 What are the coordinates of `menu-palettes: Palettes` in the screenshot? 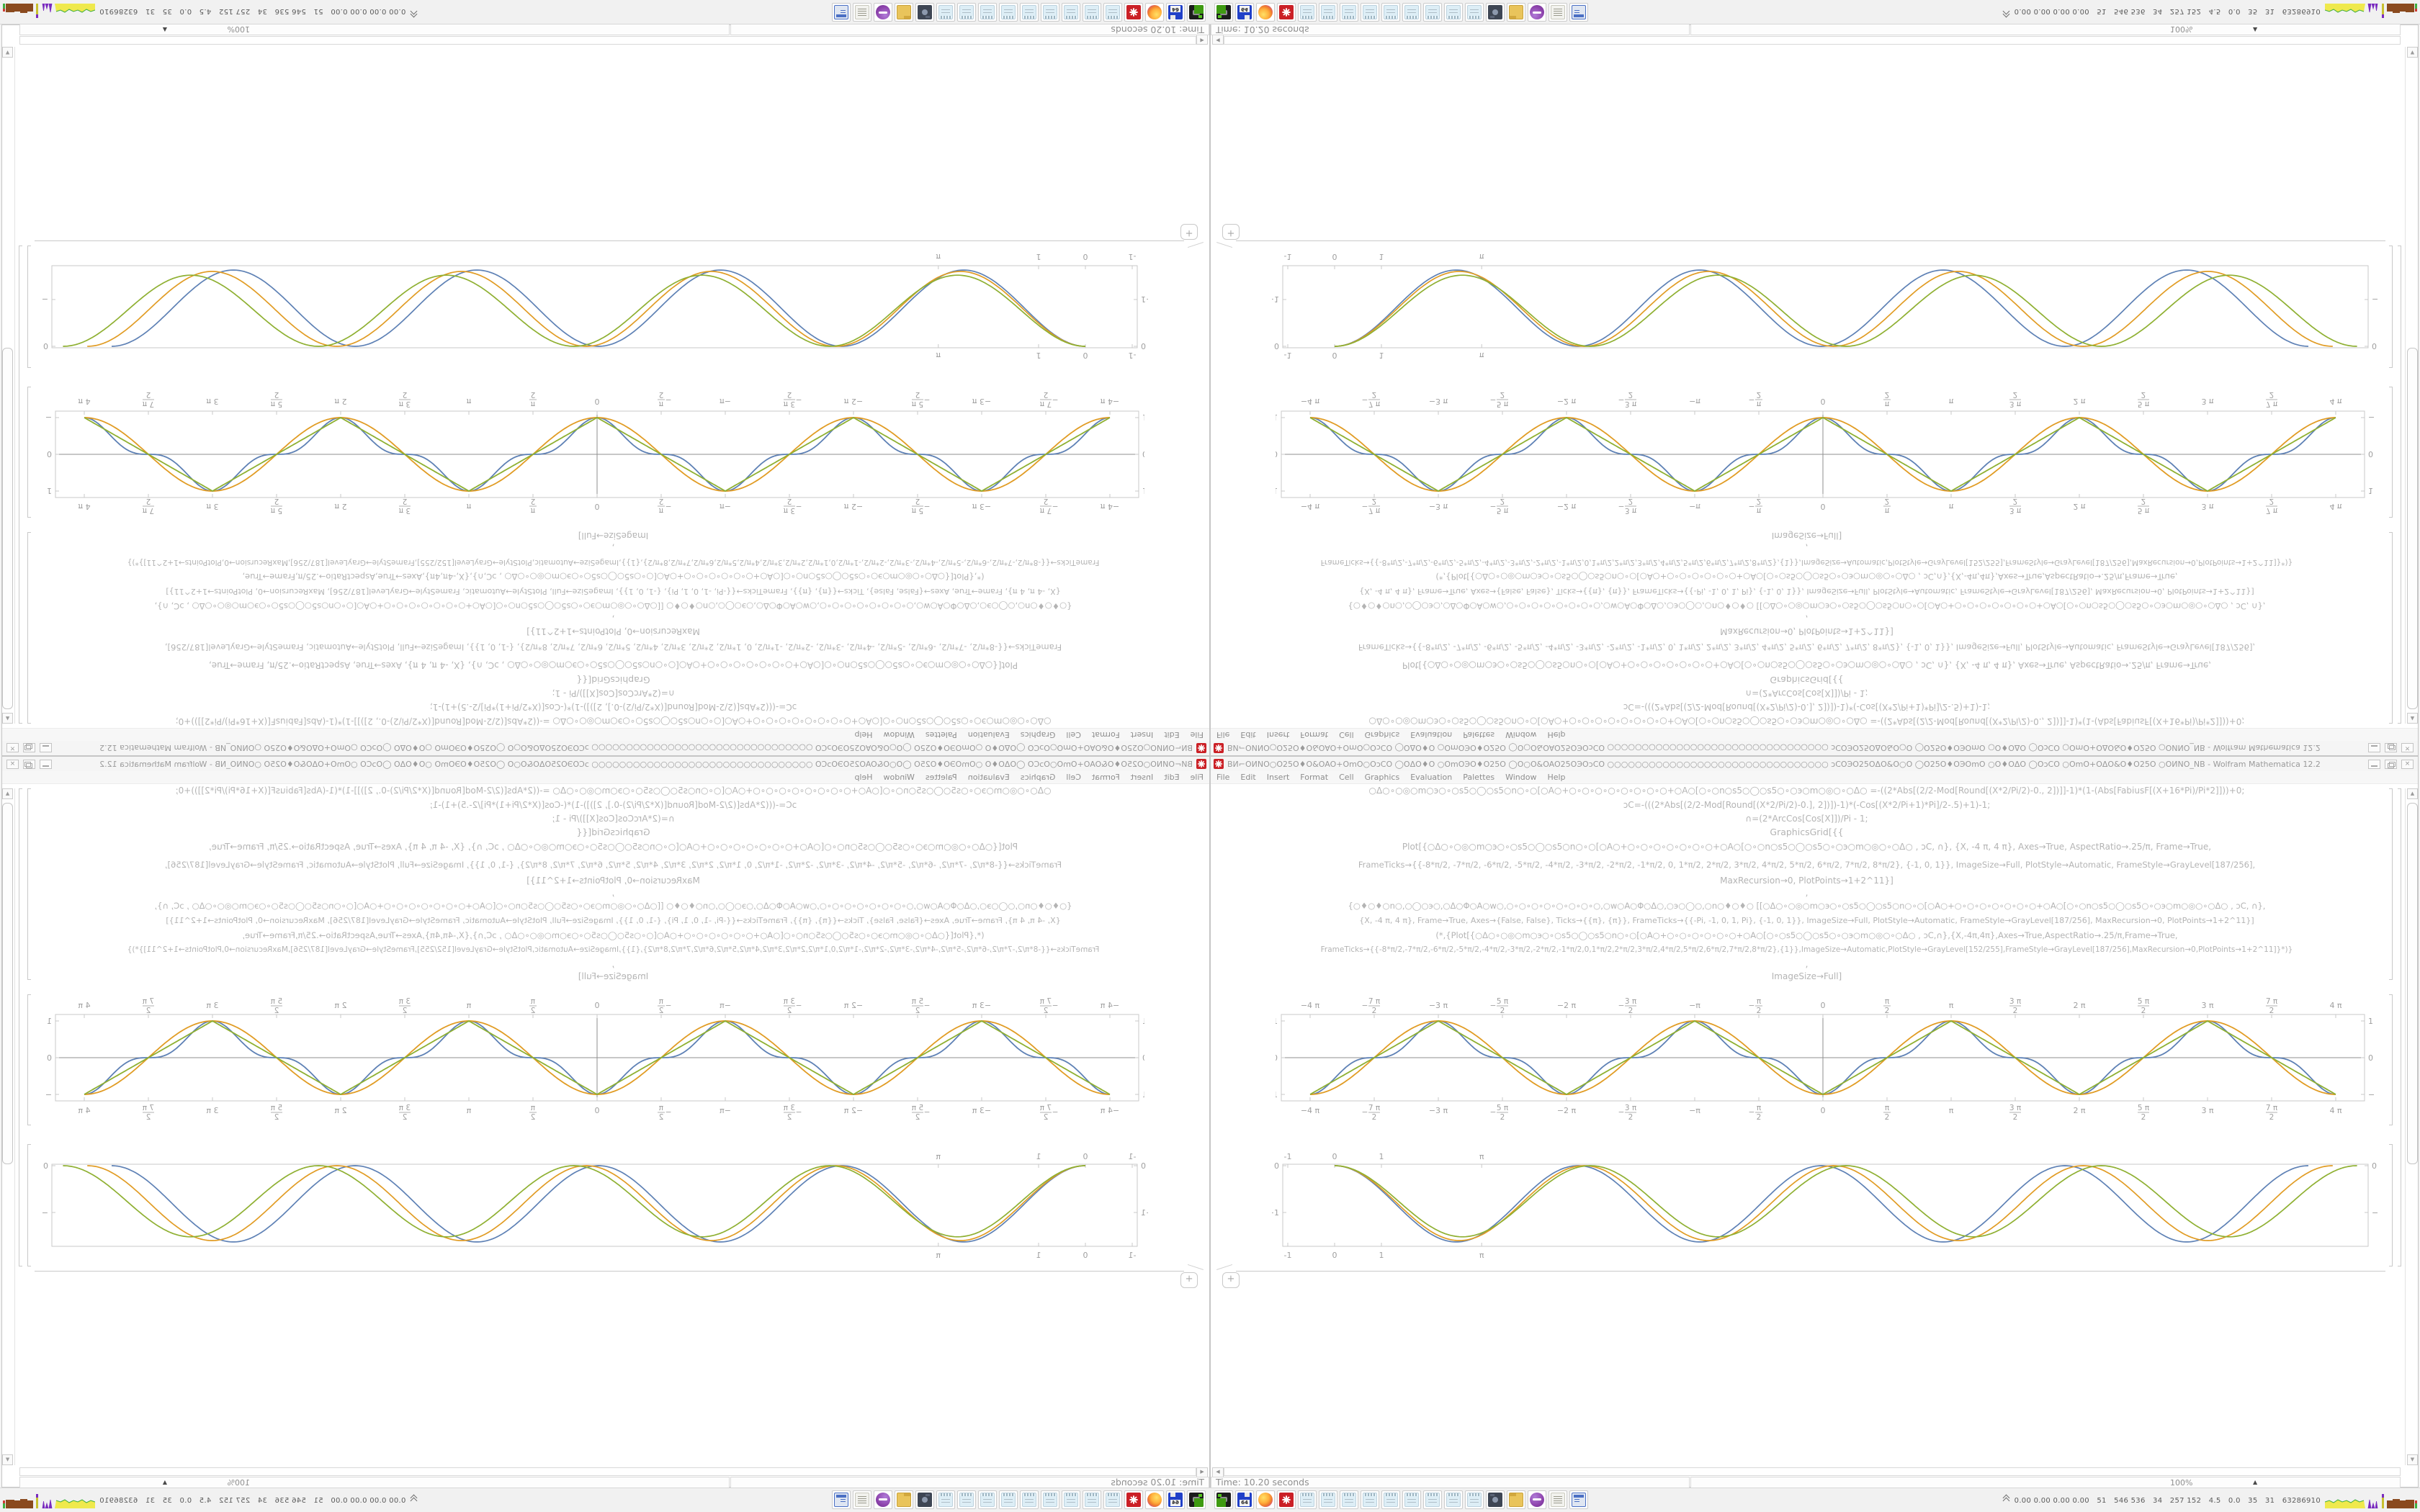 It's located at (941, 777).